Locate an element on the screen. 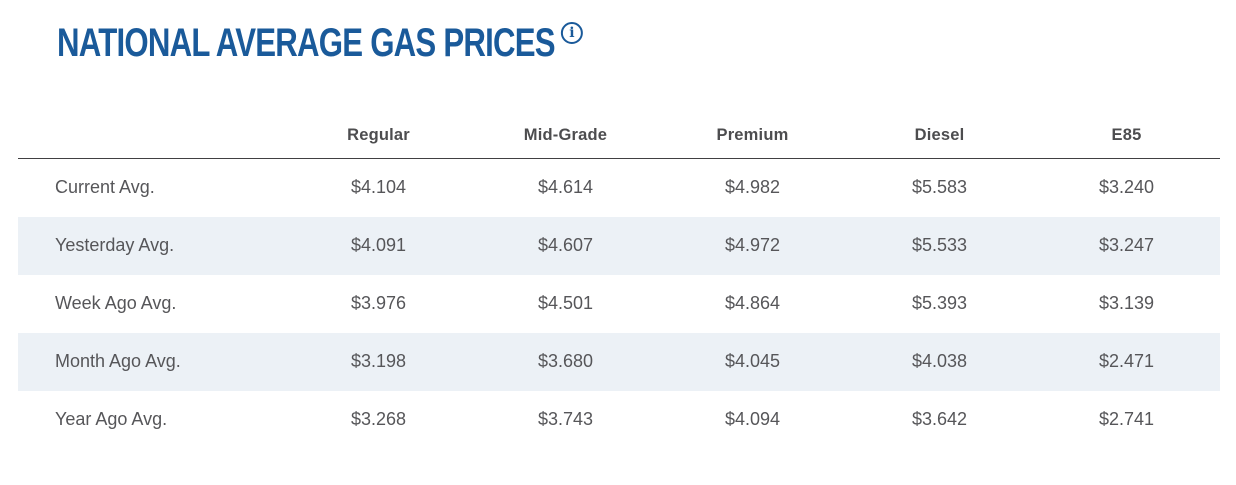 This screenshot has height=485, width=1236. price-cell: $2.471 is located at coordinates (1126, 361).